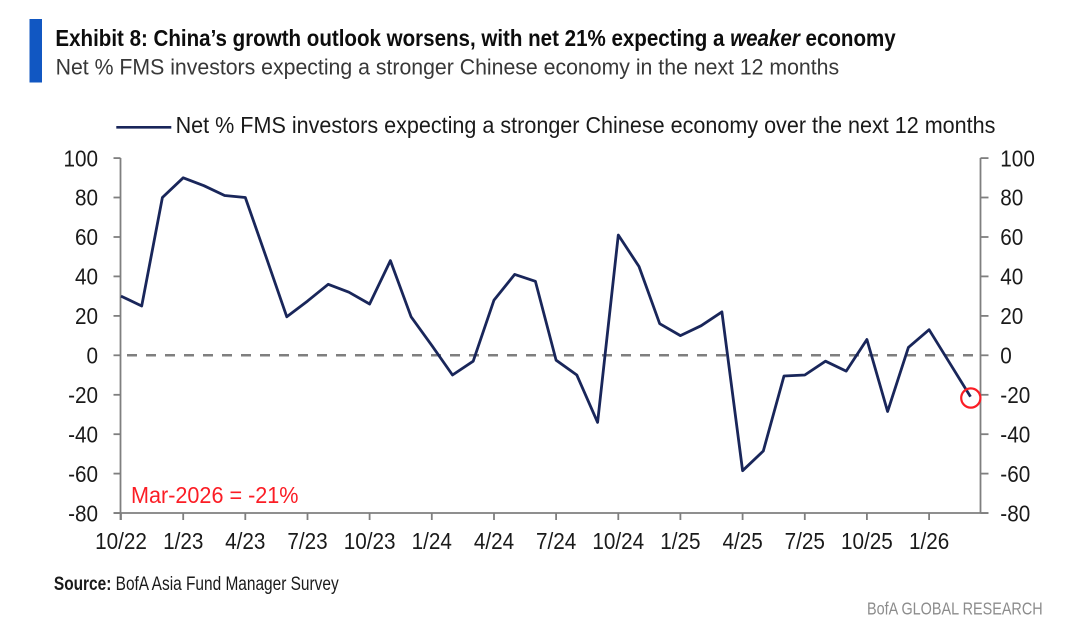  Describe the element at coordinates (742, 541) in the screenshot. I see `svg-text: 4/25` at that location.